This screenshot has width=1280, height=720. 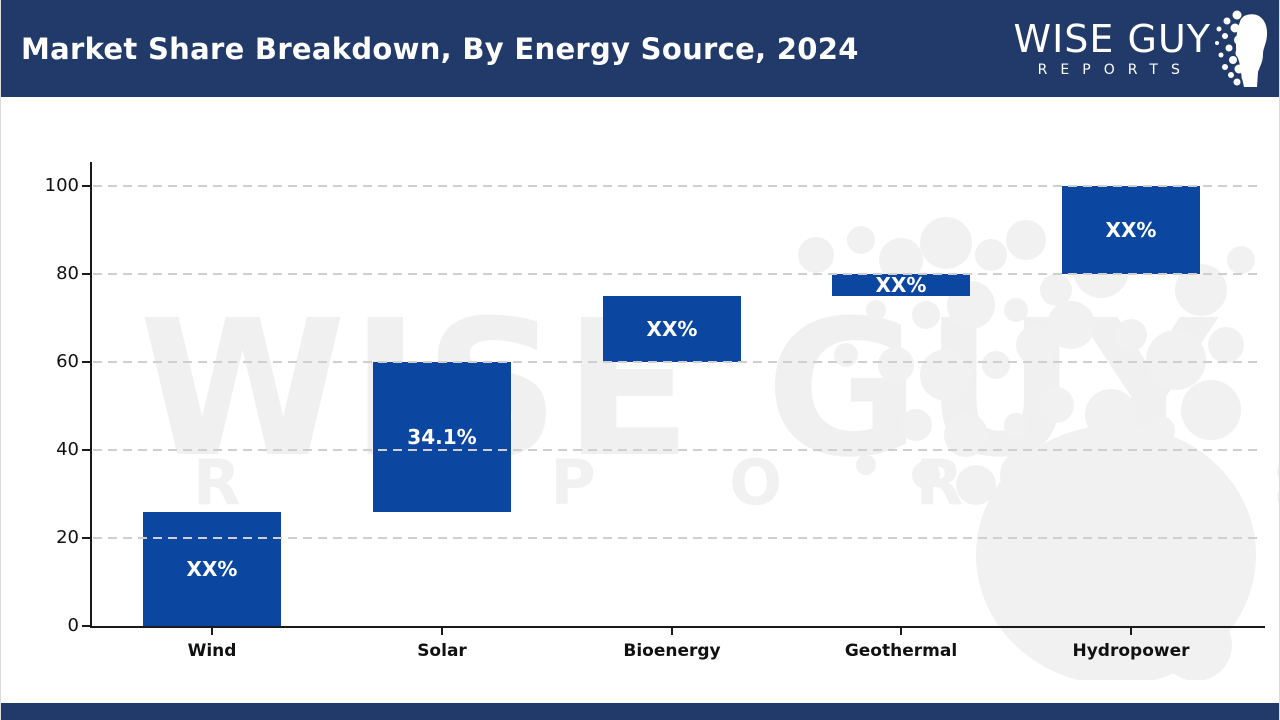 What do you see at coordinates (212, 631) in the screenshot?
I see `x-tick-wind` at bounding box center [212, 631].